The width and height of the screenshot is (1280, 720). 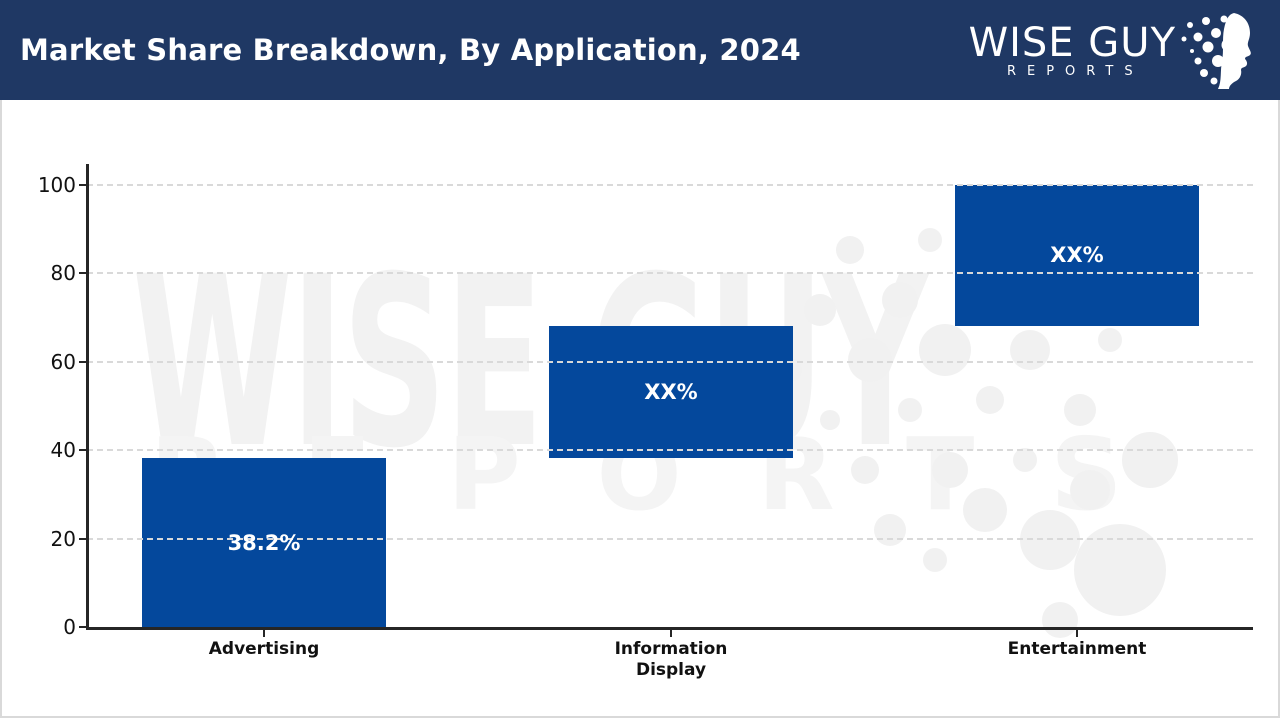 I want to click on y-tick-label: 80, so click(x=63, y=273).